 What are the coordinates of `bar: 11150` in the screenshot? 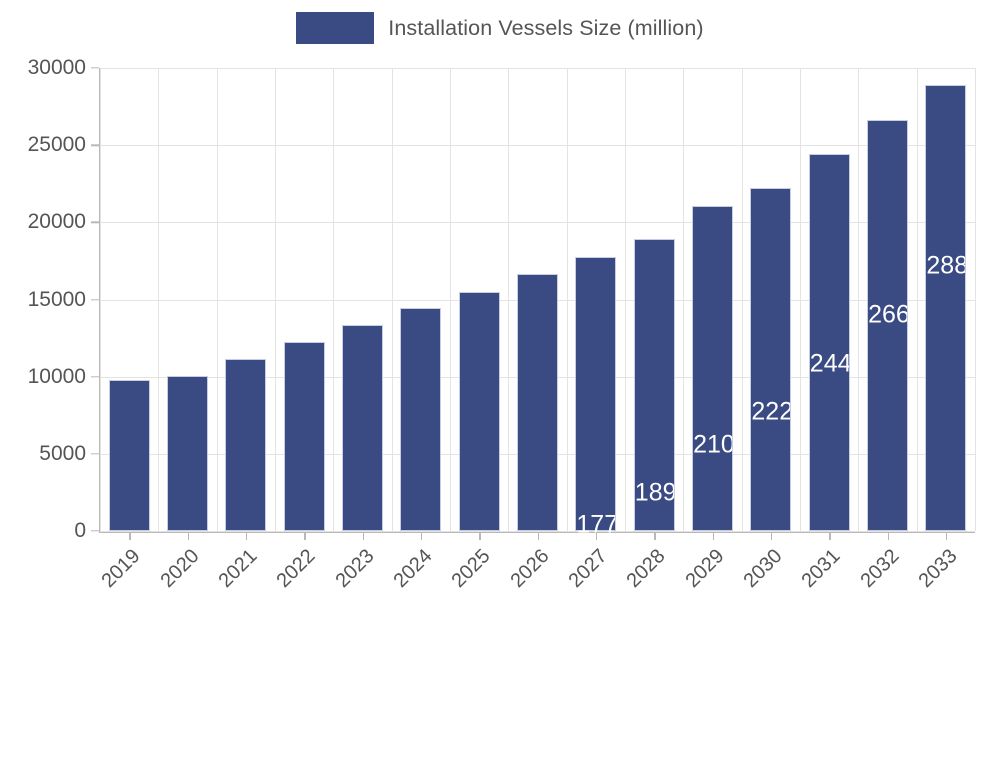 It's located at (246, 542).